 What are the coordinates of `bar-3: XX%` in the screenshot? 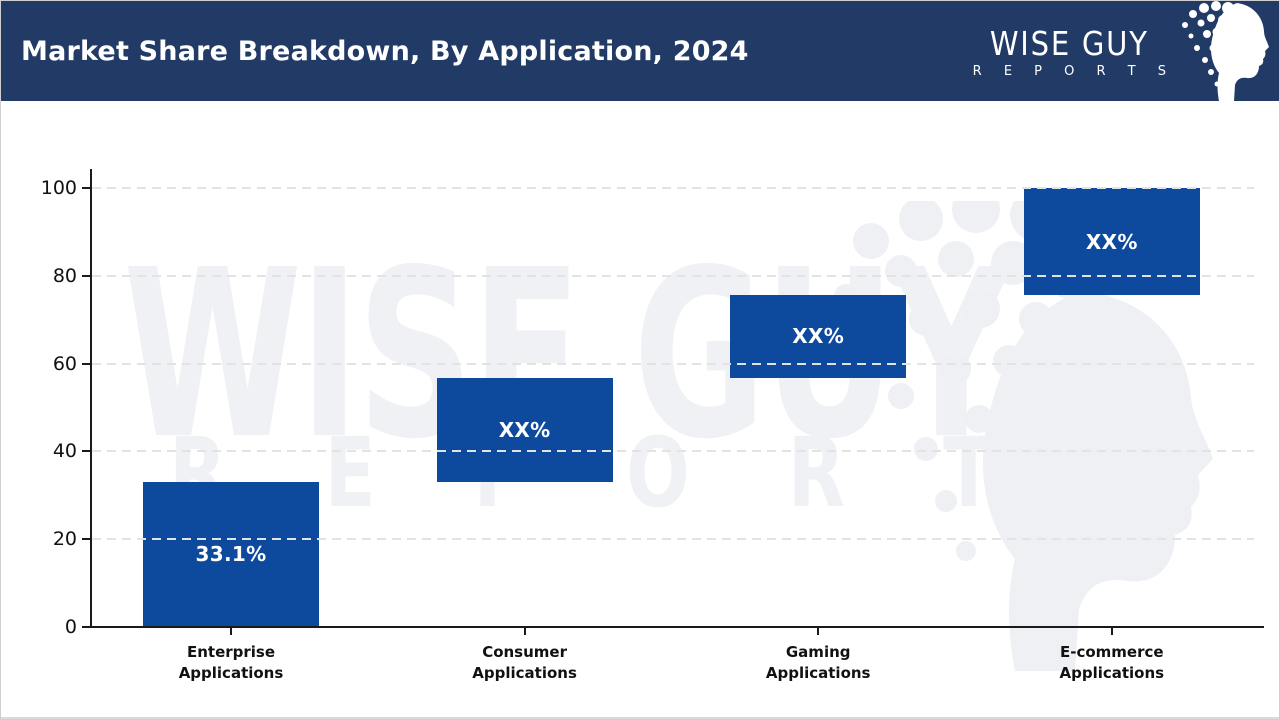 It's located at (818, 336).